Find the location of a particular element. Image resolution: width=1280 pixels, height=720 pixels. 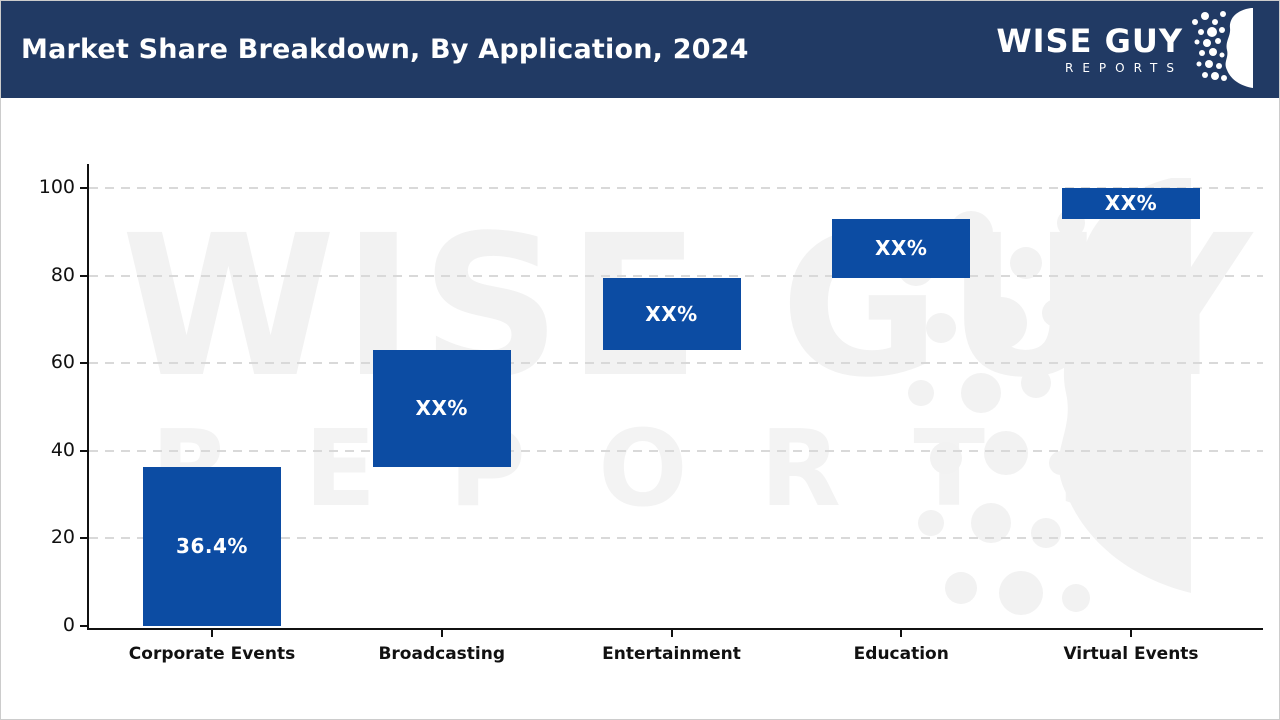

x-category-label-1: Broadcasting is located at coordinates (442, 654).